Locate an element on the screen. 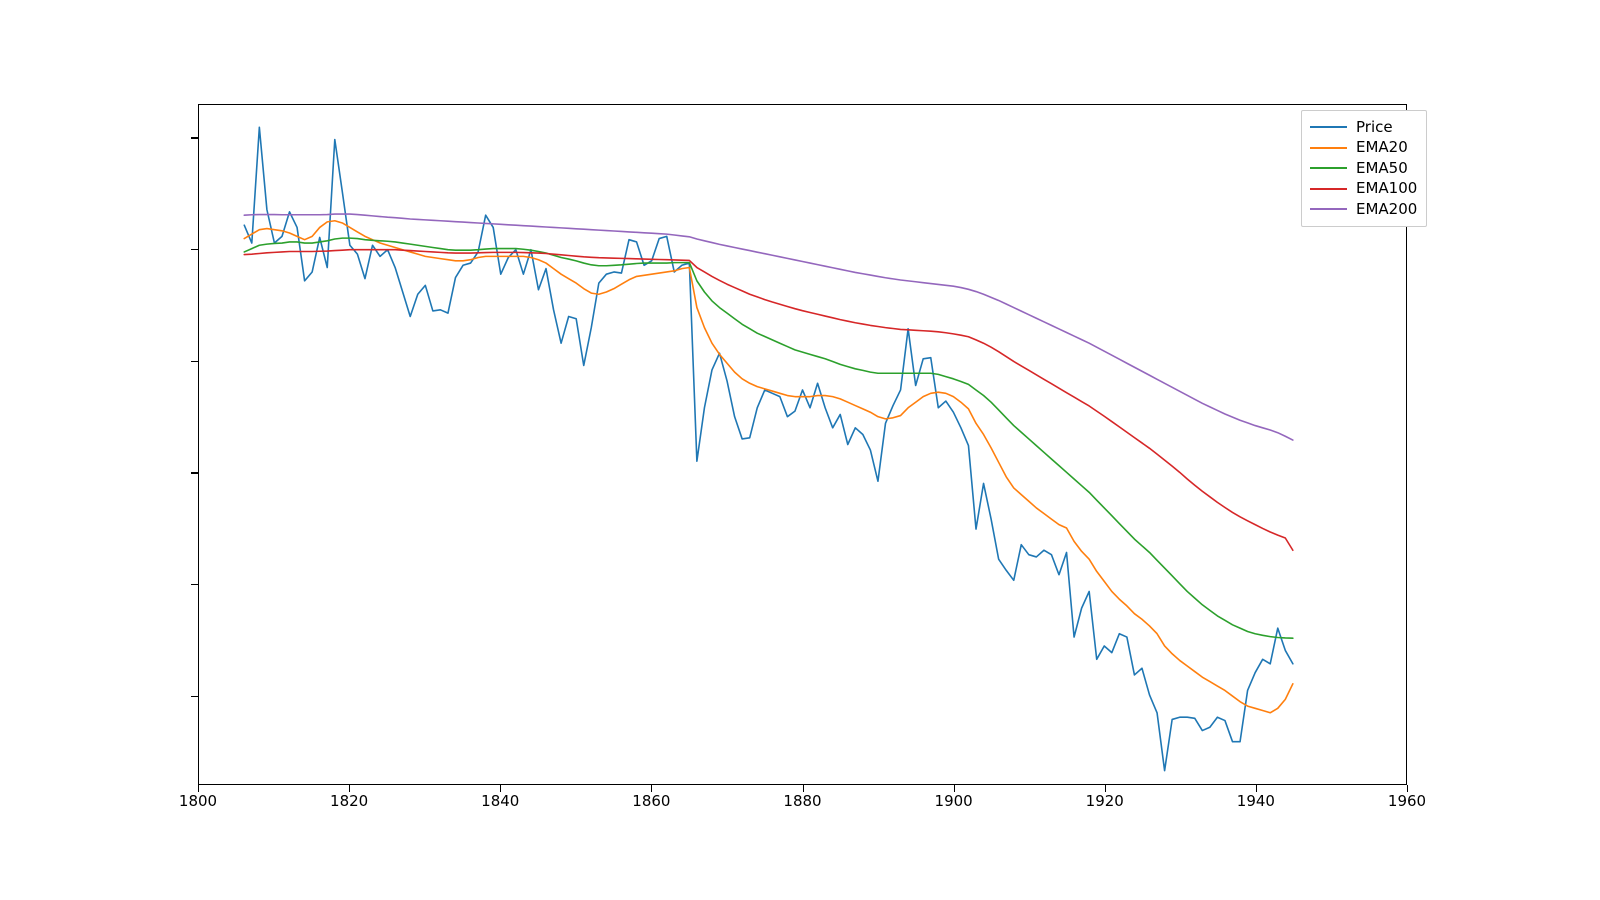 The image size is (1600, 900). x-axis-tick-label-layer: 1800 1820 1840 1860 1880 1900 1920 1940 1960 is located at coordinates (800, 807).